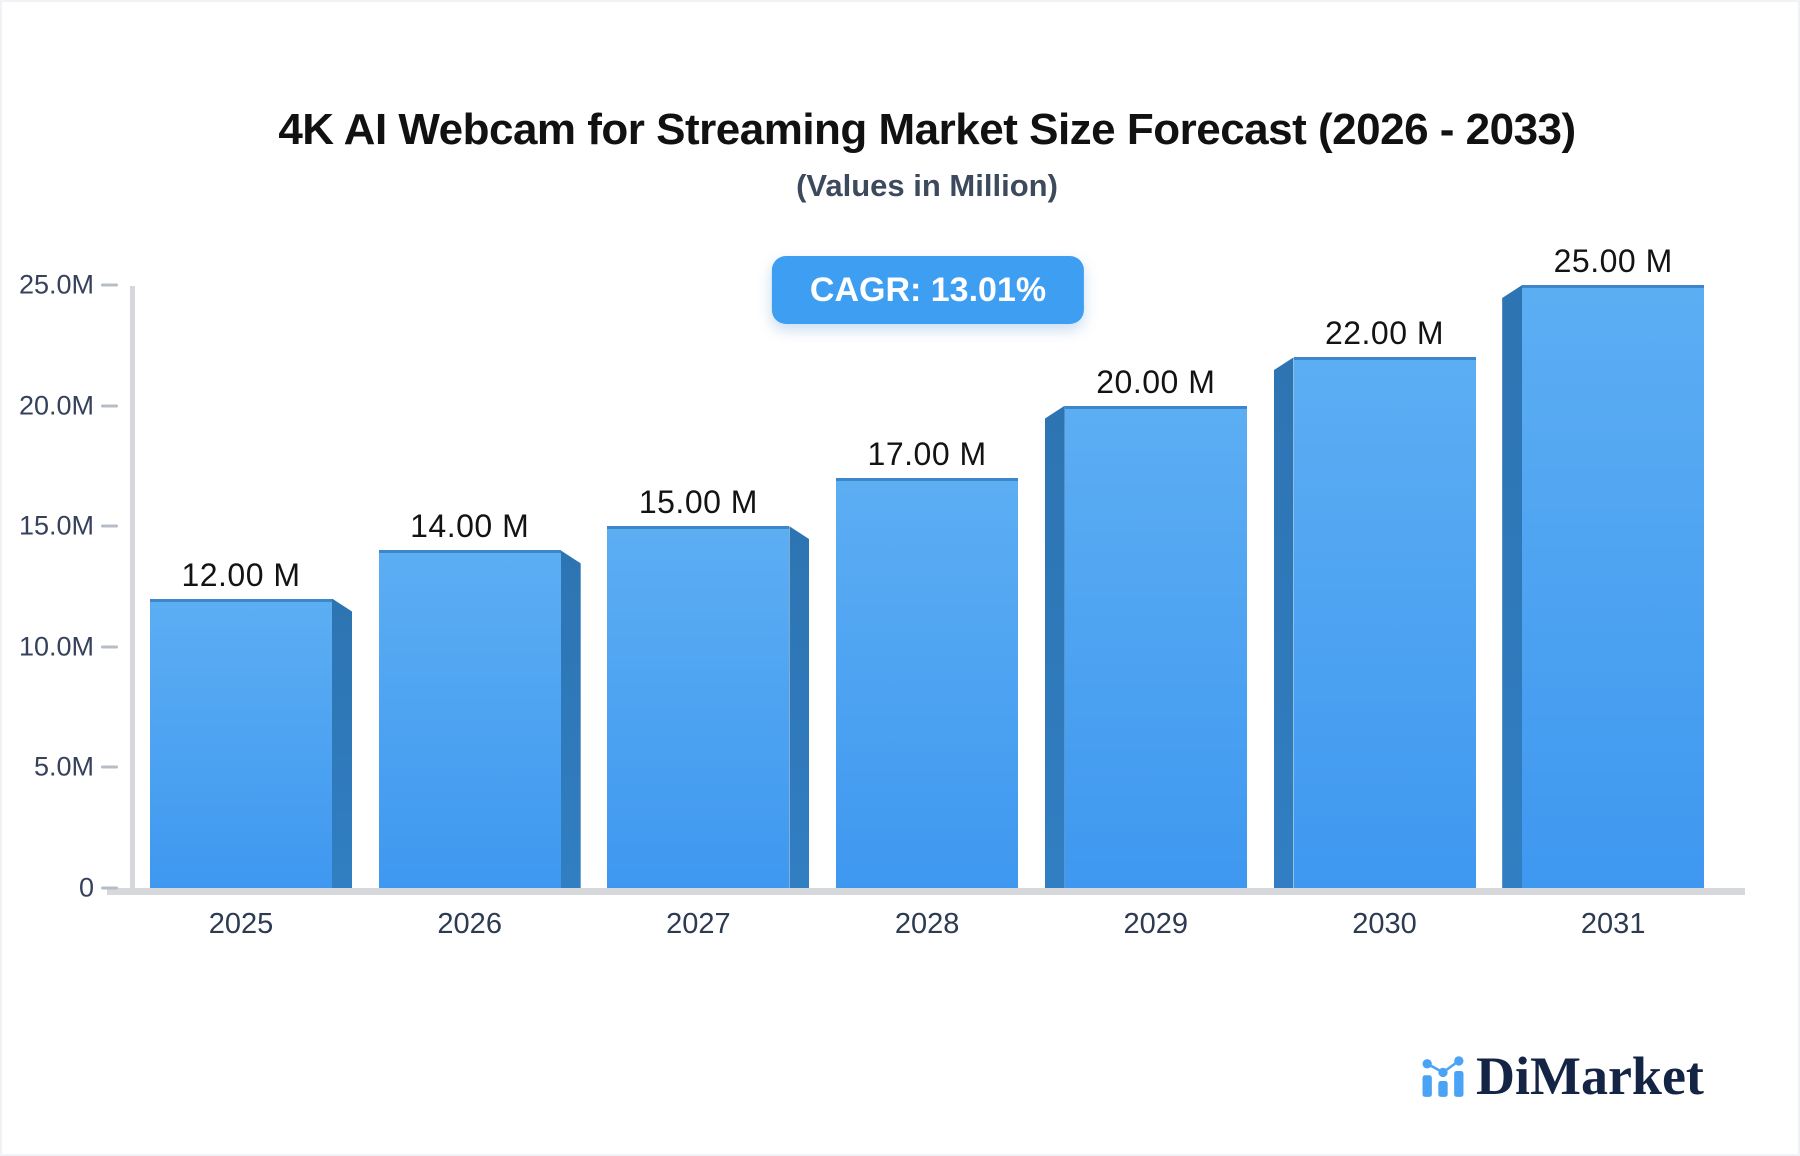  Describe the element at coordinates (56, 284) in the screenshot. I see `y-tick-label: 25.0M` at that location.